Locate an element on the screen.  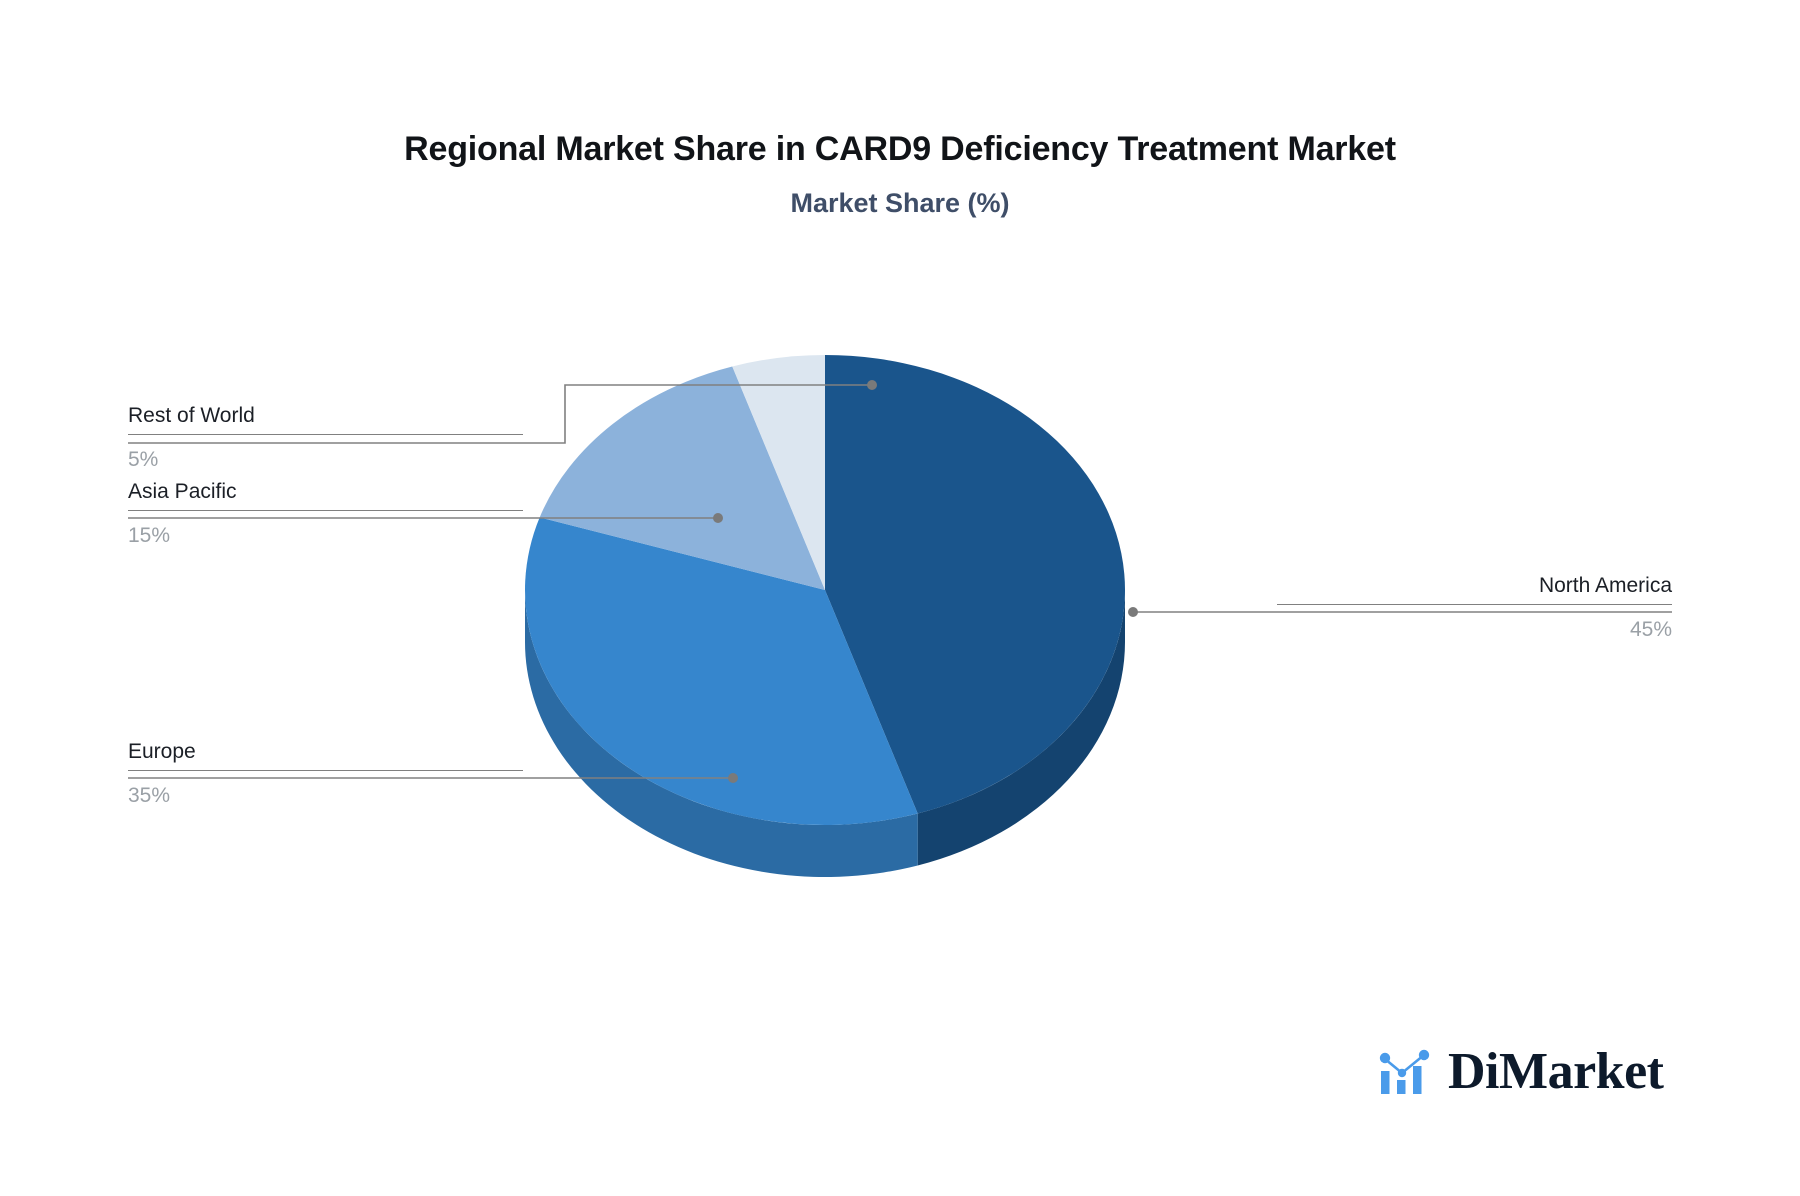
pie-depth-walls is located at coordinates (825, 733).